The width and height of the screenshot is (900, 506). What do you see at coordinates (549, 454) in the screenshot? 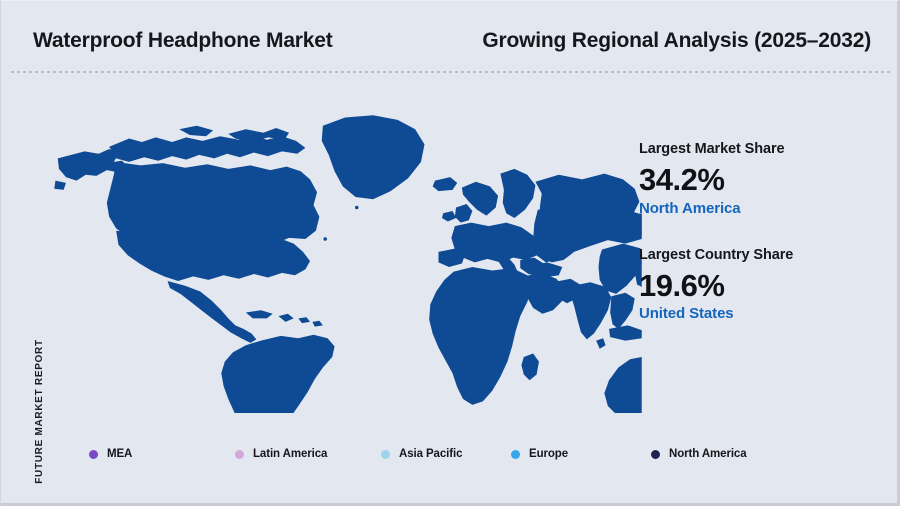
I see `legend-label: Europe` at bounding box center [549, 454].